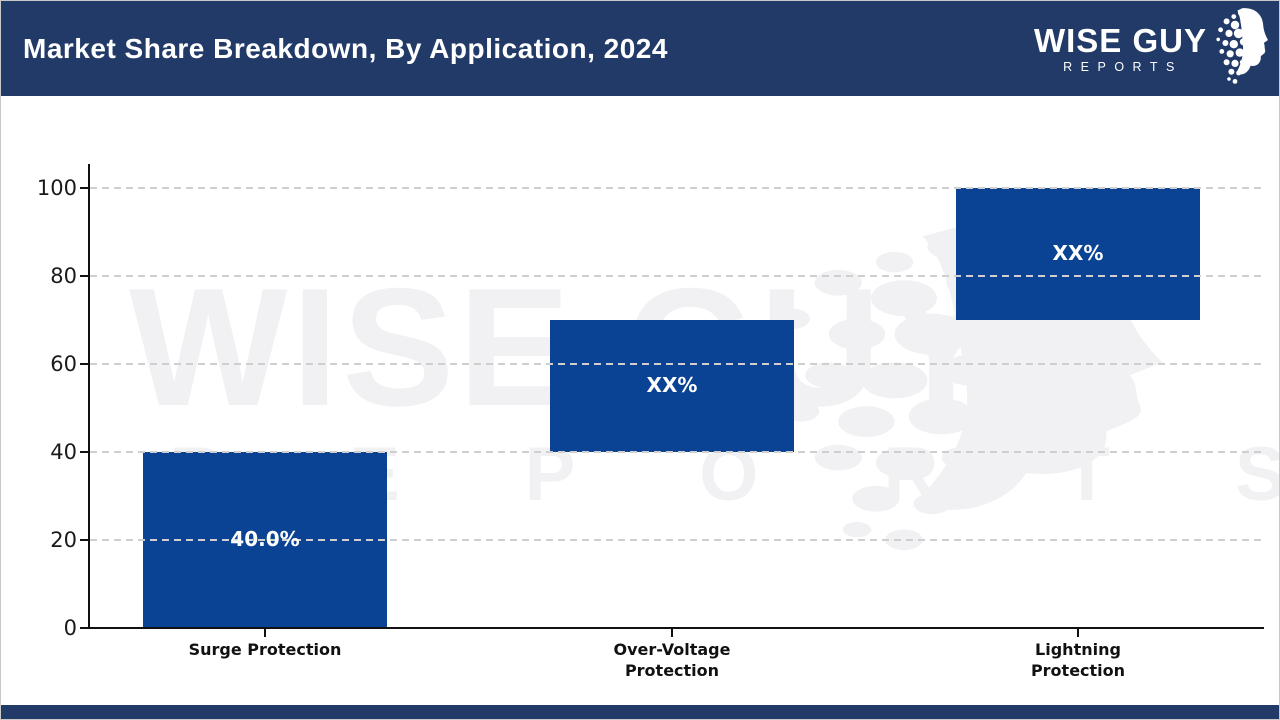  I want to click on y-axis-tick-label: 20, so click(63, 540).